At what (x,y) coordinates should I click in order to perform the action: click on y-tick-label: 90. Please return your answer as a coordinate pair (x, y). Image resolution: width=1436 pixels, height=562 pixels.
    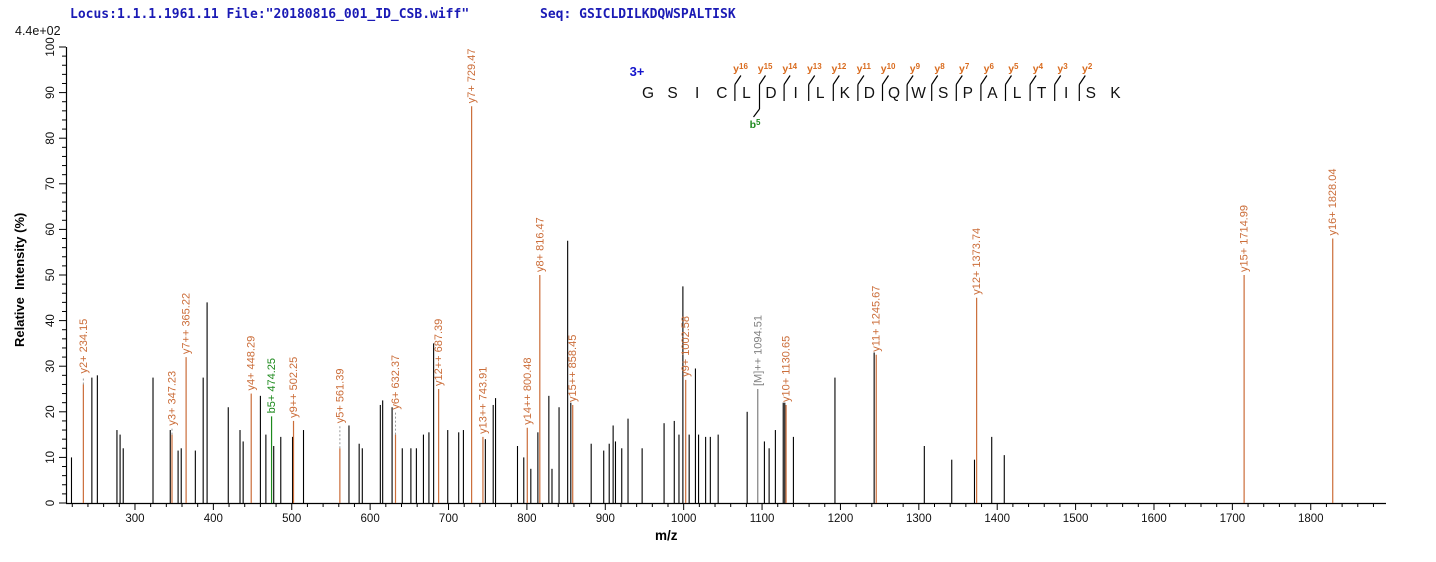
    Looking at the image, I should click on (51, 92).